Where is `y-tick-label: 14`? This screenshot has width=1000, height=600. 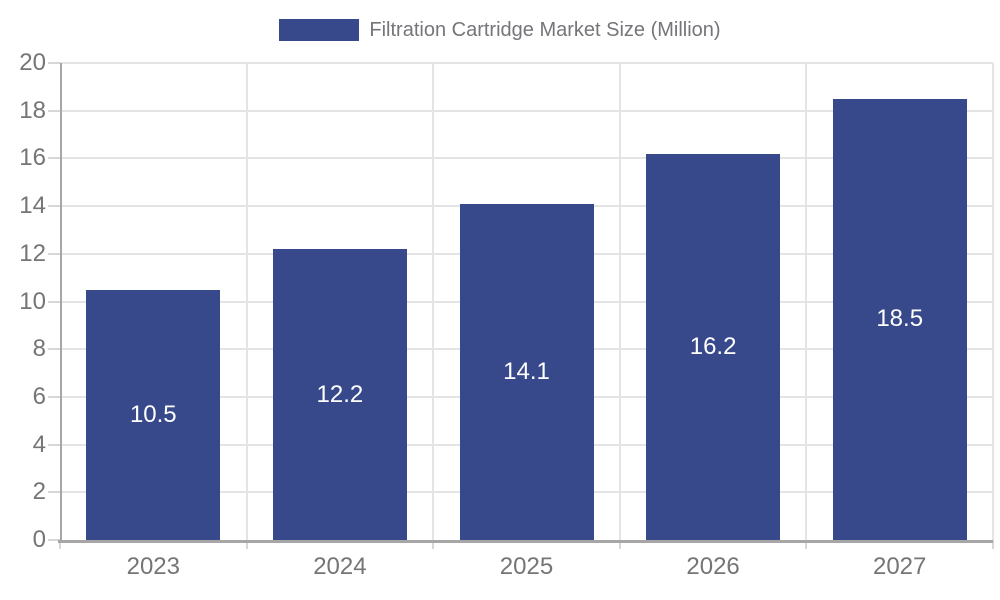
y-tick-label: 14 is located at coordinates (32, 206).